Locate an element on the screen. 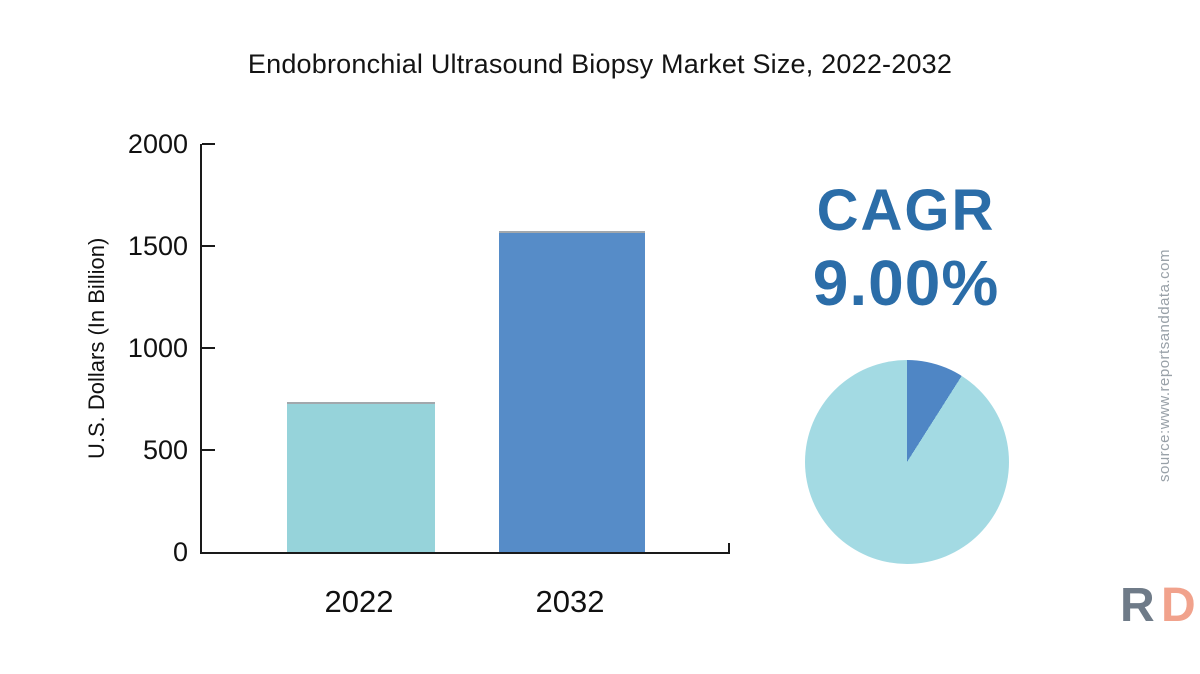  logo-letter-r: R is located at coordinates (1137, 605).